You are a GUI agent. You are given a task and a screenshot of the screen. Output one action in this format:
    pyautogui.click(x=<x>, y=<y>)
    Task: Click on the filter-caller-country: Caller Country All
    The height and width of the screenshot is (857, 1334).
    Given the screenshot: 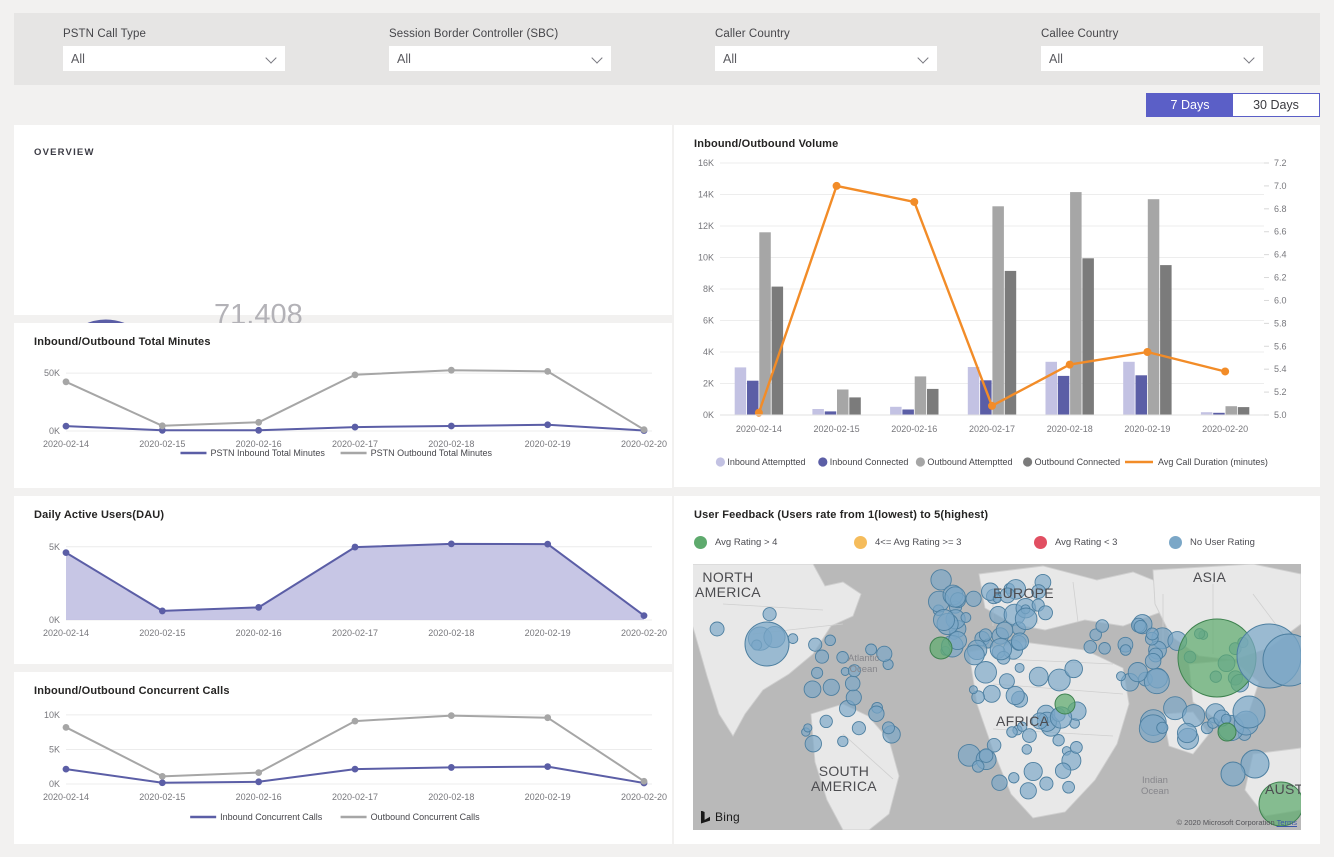 What is the action you would take?
    pyautogui.click(x=829, y=49)
    